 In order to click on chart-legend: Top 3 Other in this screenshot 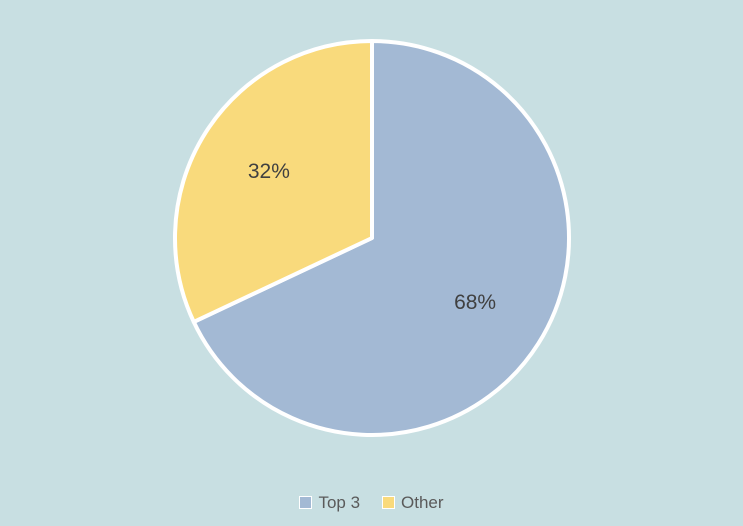, I will do `click(371, 502)`.